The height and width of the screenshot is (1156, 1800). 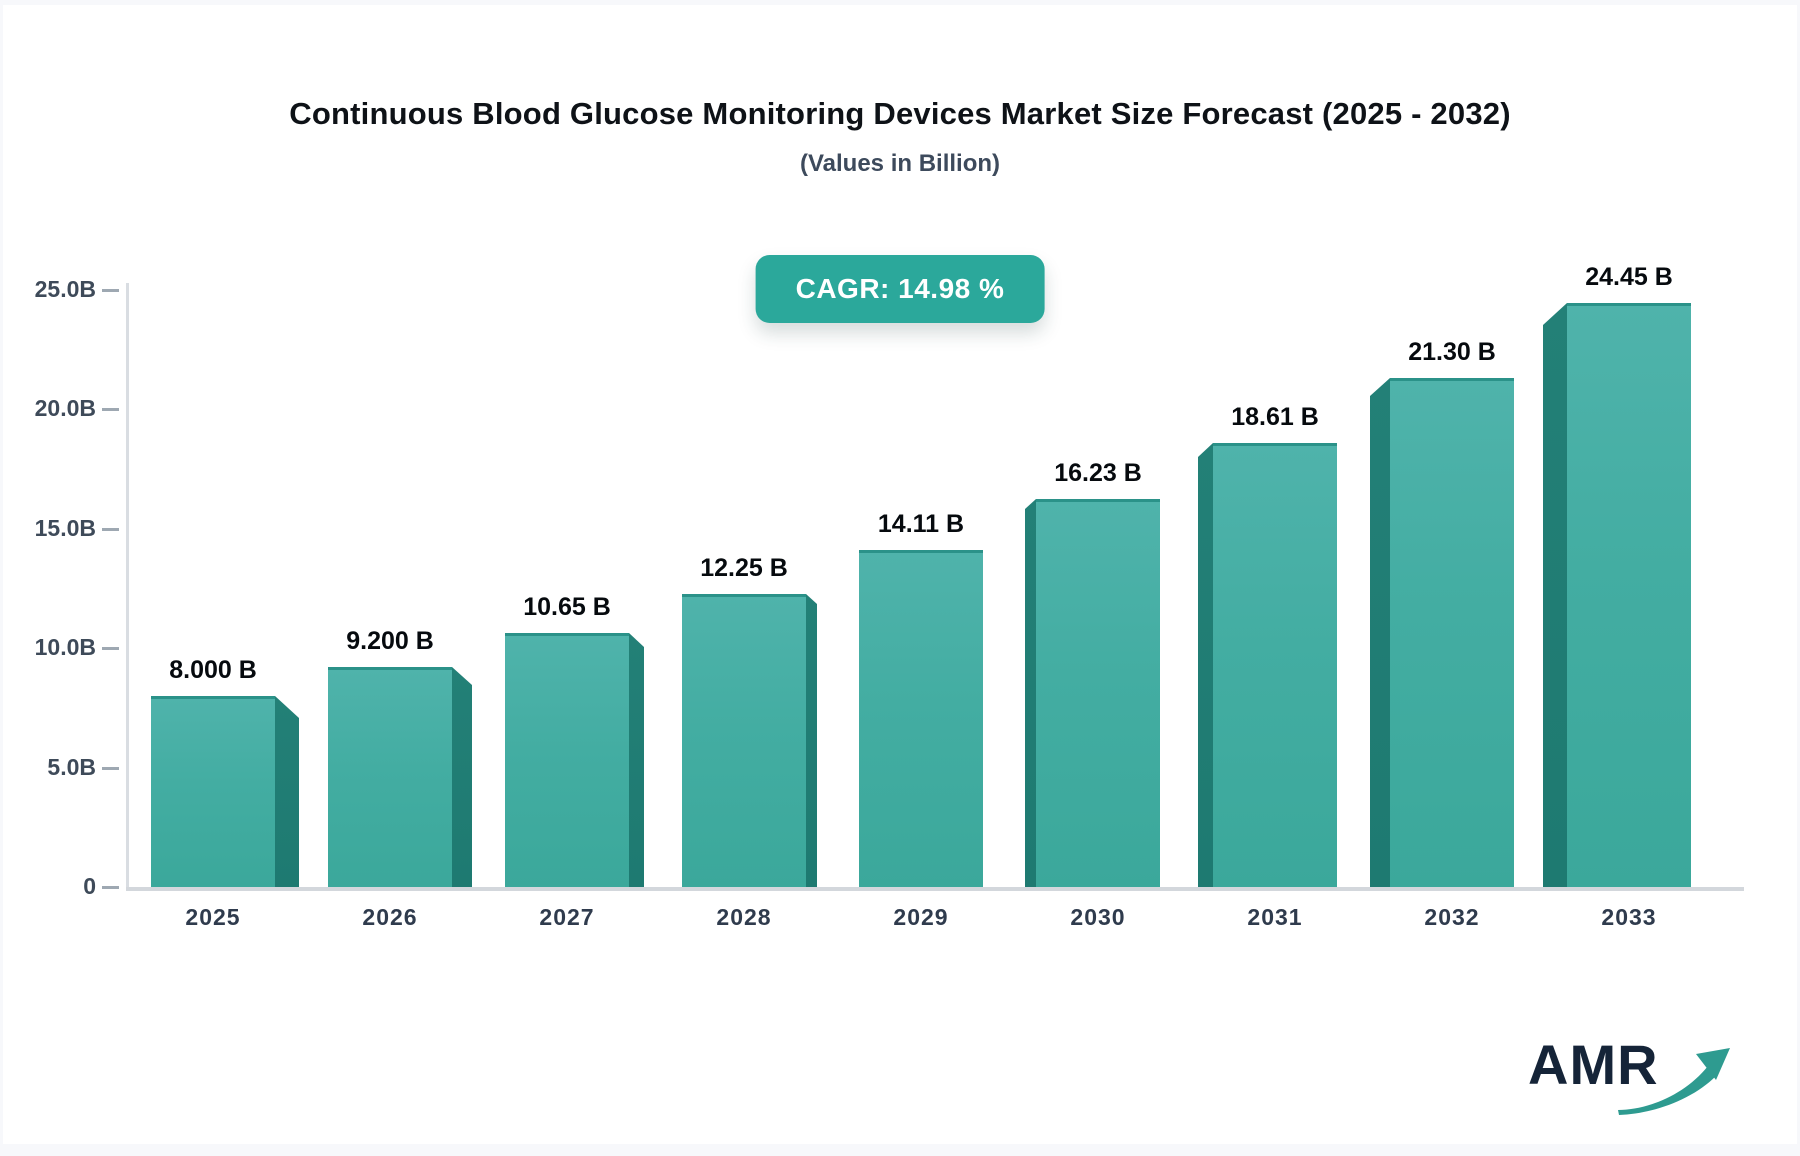 What do you see at coordinates (1098, 473) in the screenshot?
I see `bar-value-label: 16.23 B` at bounding box center [1098, 473].